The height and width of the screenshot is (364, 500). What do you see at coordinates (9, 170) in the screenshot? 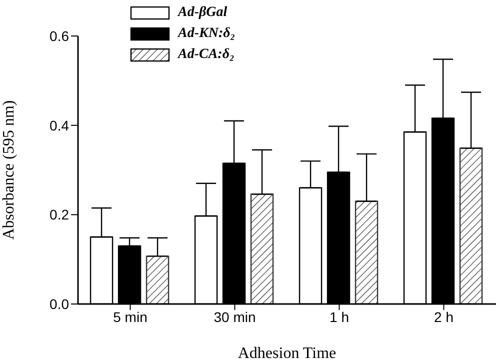
I see `y-axis-title: Absorbance (595 nm)` at bounding box center [9, 170].